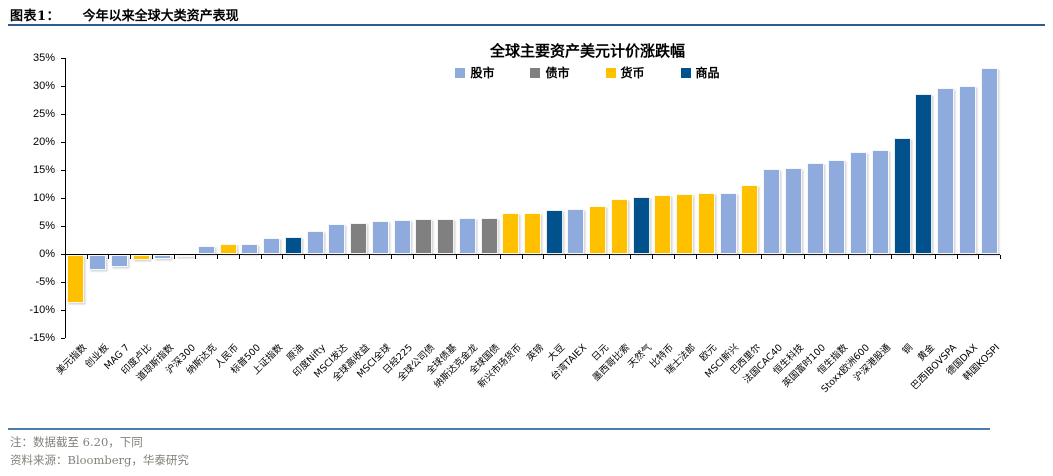 This screenshot has width=1053, height=476. I want to click on figure-title: 今年以来全球大类资产表现, so click(160, 16).